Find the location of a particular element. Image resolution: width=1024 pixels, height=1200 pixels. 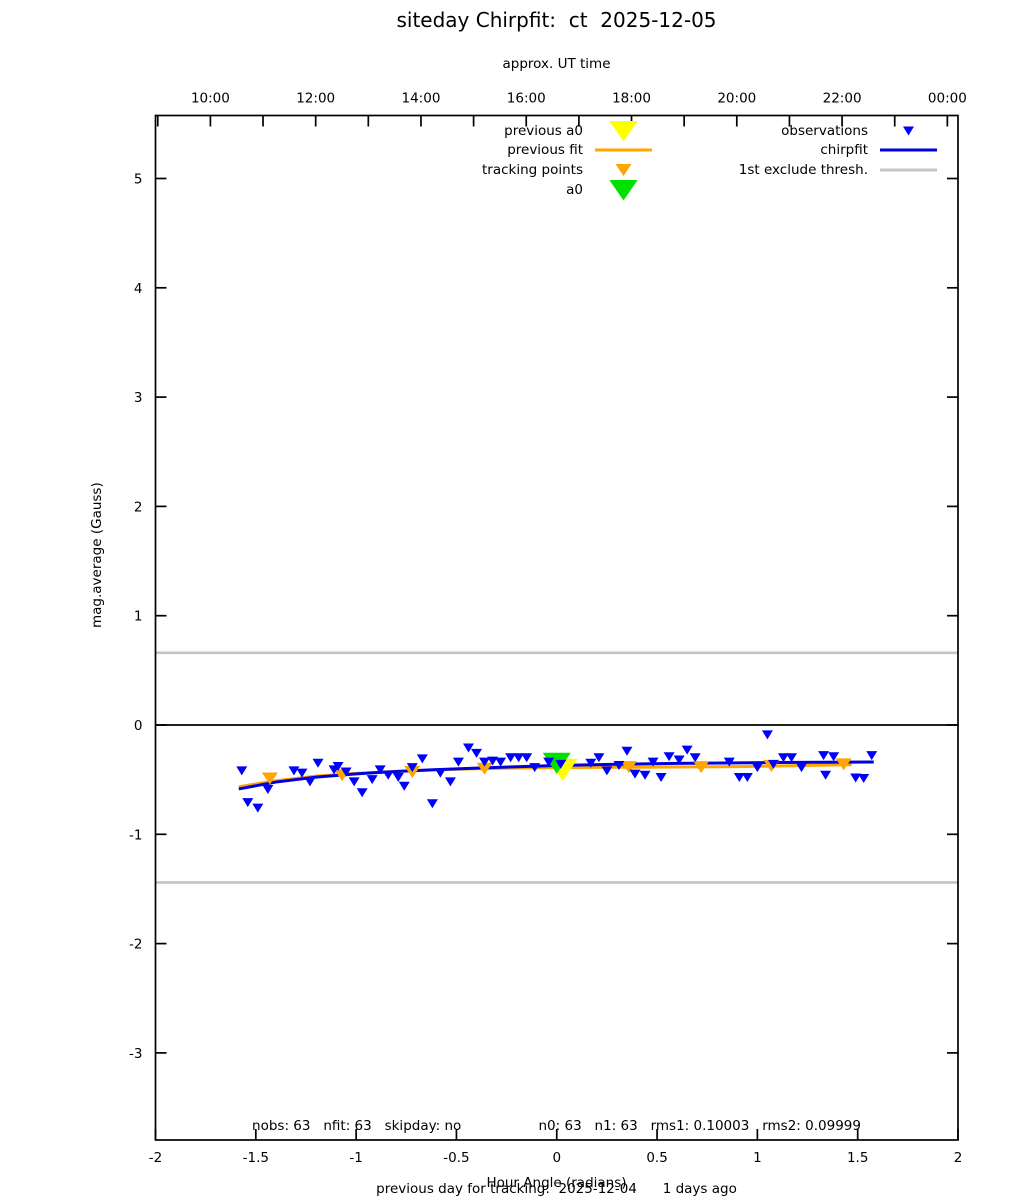

y-axis-tick-label: -1 is located at coordinates (135, 835).